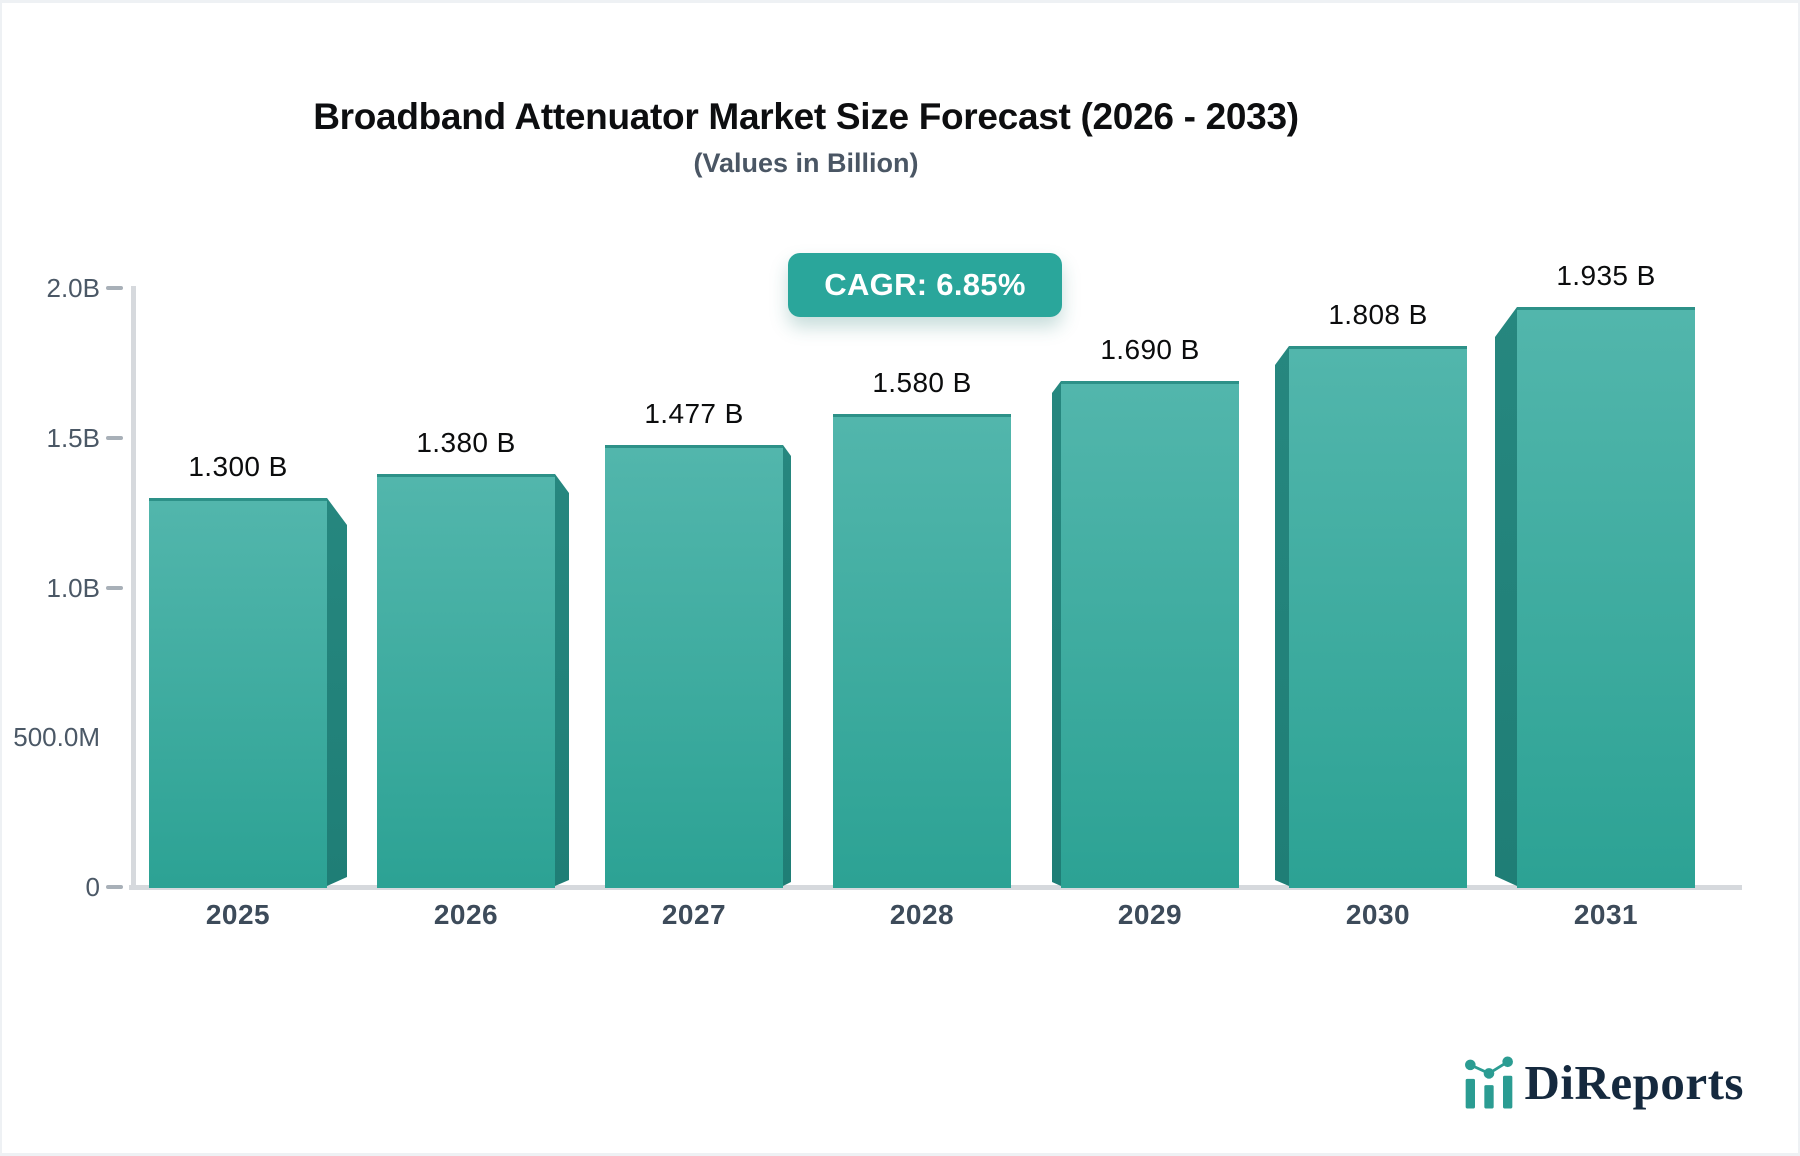  I want to click on x-axis-label: 2031, so click(1606, 914).